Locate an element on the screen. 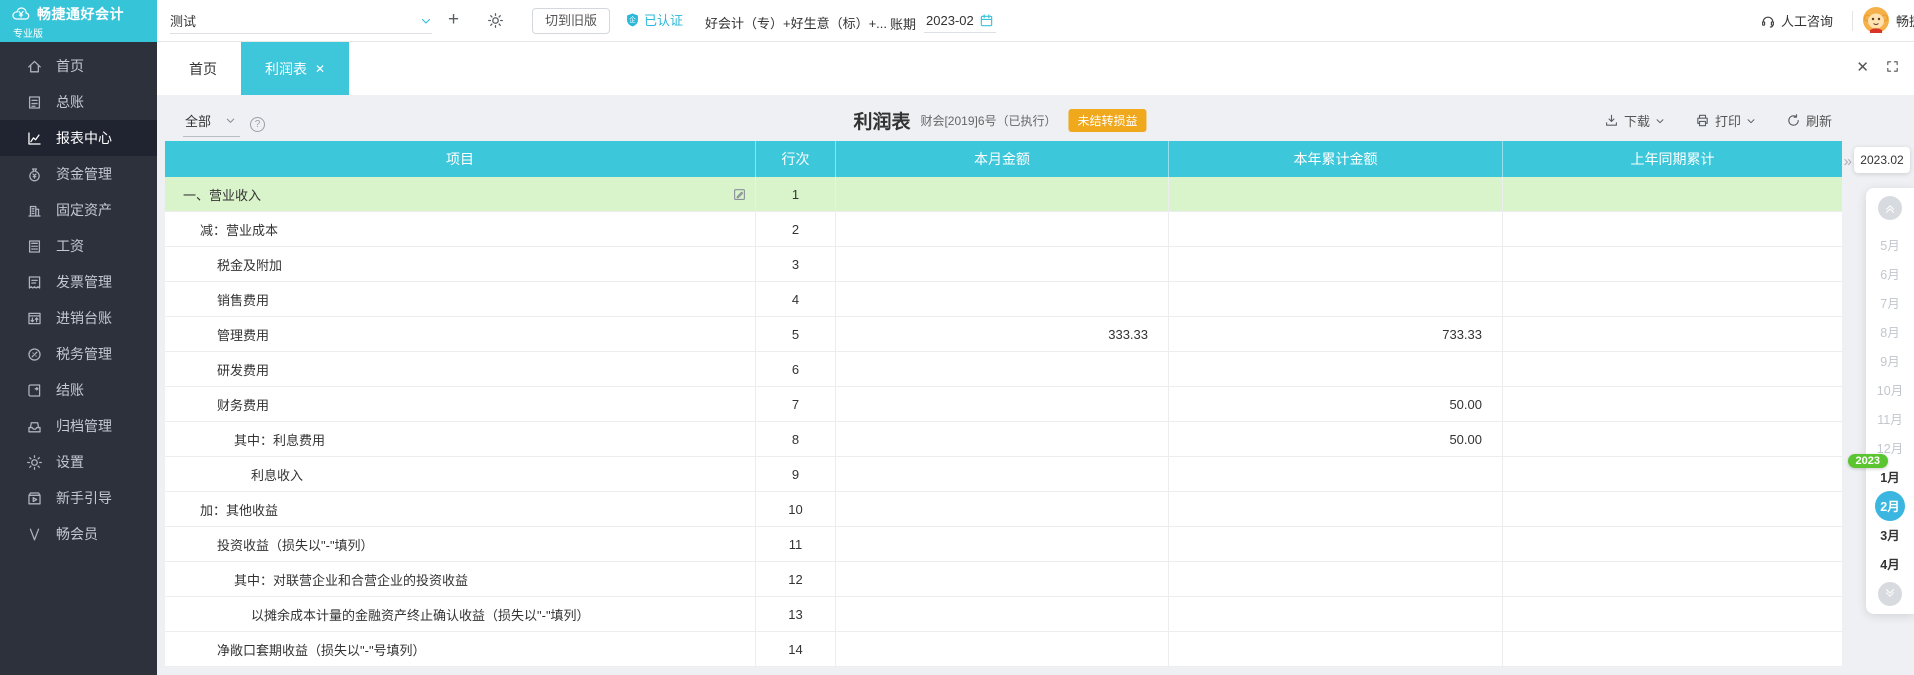  sidebar-item-inout: 进销台账 is located at coordinates (78, 318).